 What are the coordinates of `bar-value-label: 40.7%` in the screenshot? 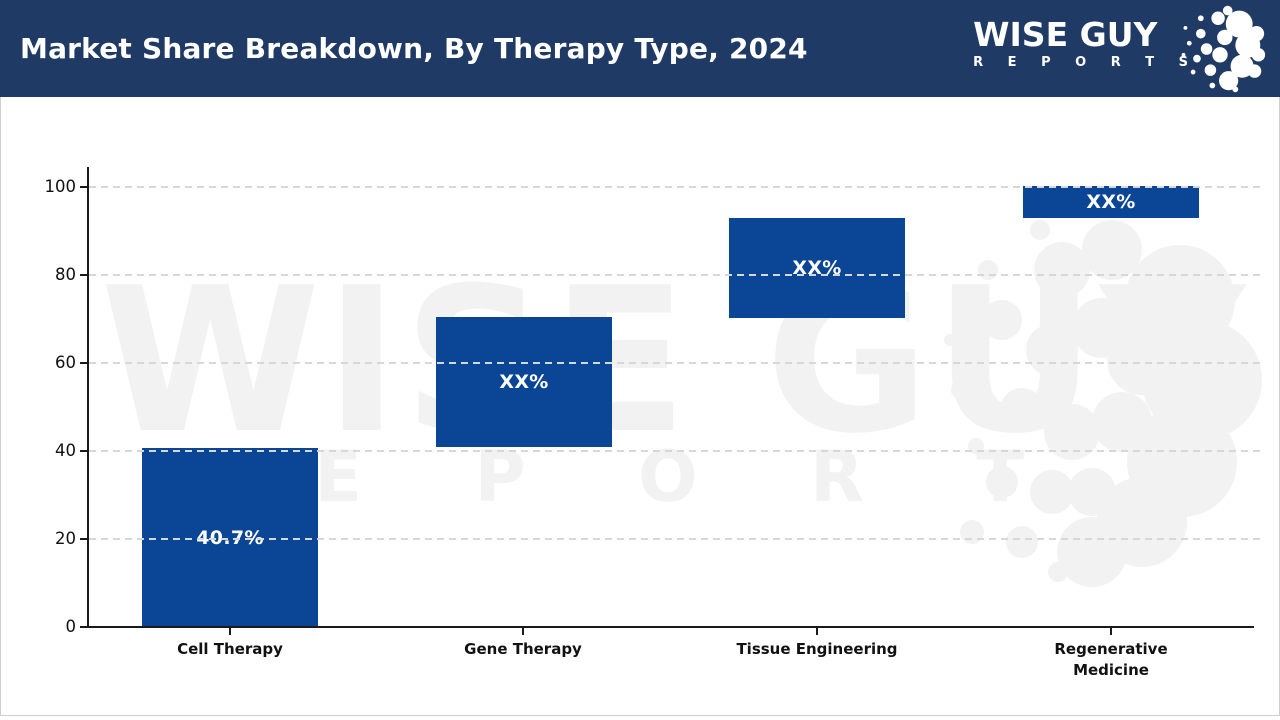 It's located at (230, 537).